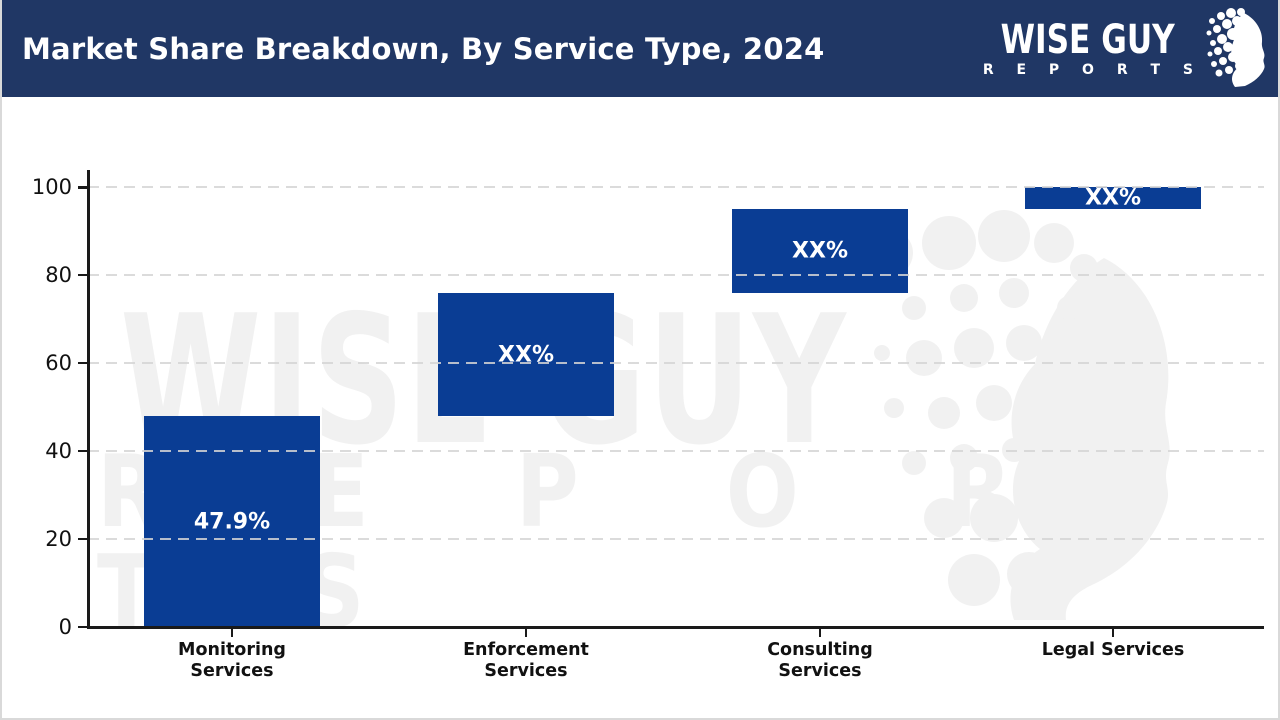 The width and height of the screenshot is (1280, 720). I want to click on wiseguy-logo: WISE GUY R E P O R T S, so click(1120, 48).